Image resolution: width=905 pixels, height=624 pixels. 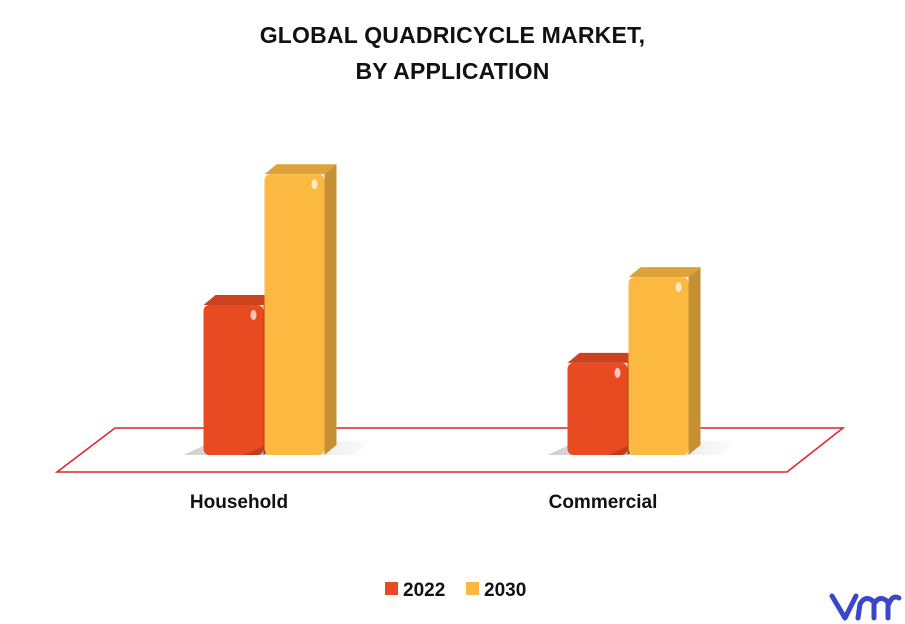 I want to click on x-tick-label-commercial: Commercial, so click(x=603, y=502).